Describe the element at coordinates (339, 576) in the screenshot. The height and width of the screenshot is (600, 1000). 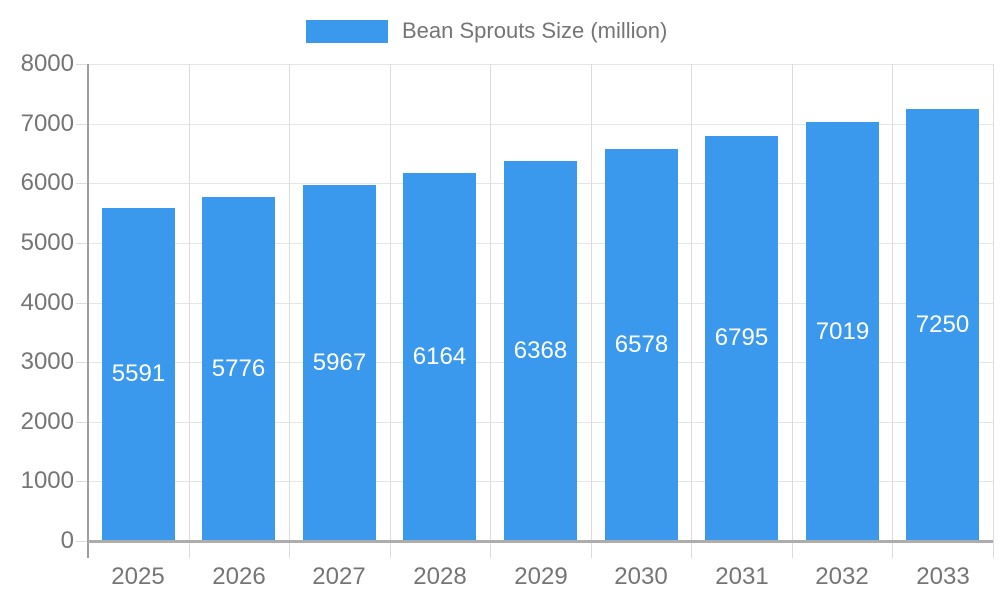
I see `x-axis-label: 2027` at that location.